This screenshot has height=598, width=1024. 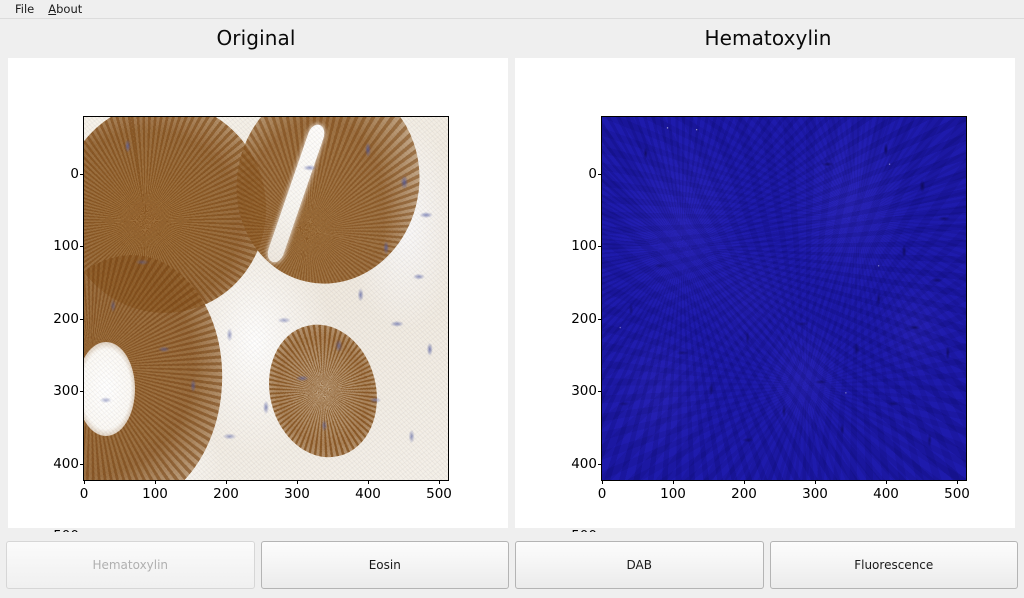 I want to click on menu-item-file: File, so click(x=25, y=8).